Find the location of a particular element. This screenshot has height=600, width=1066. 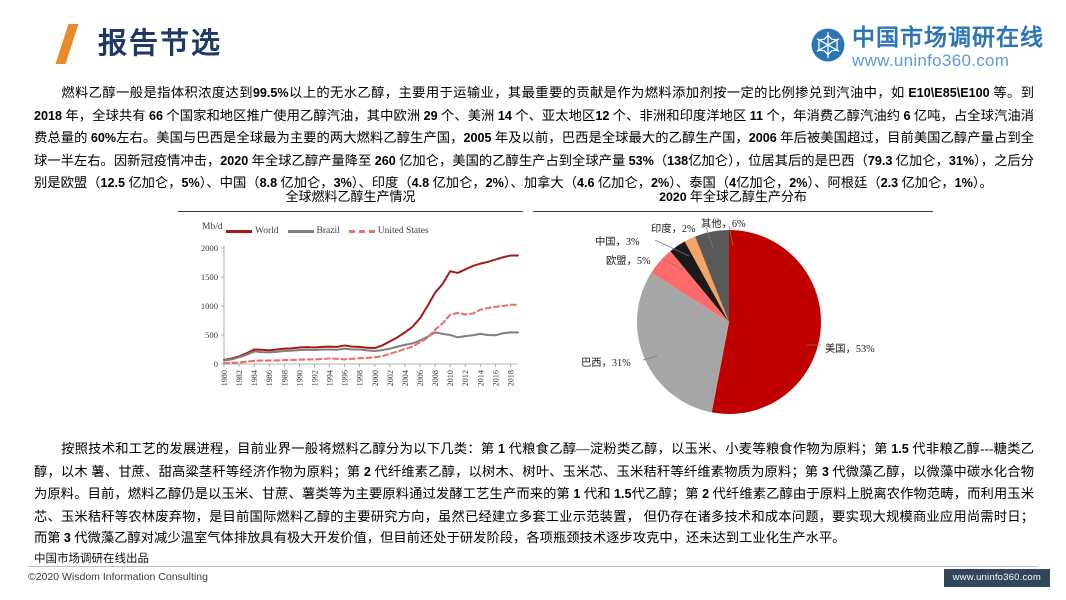

page-header: 报告节选 is located at coordinates (533, 37).